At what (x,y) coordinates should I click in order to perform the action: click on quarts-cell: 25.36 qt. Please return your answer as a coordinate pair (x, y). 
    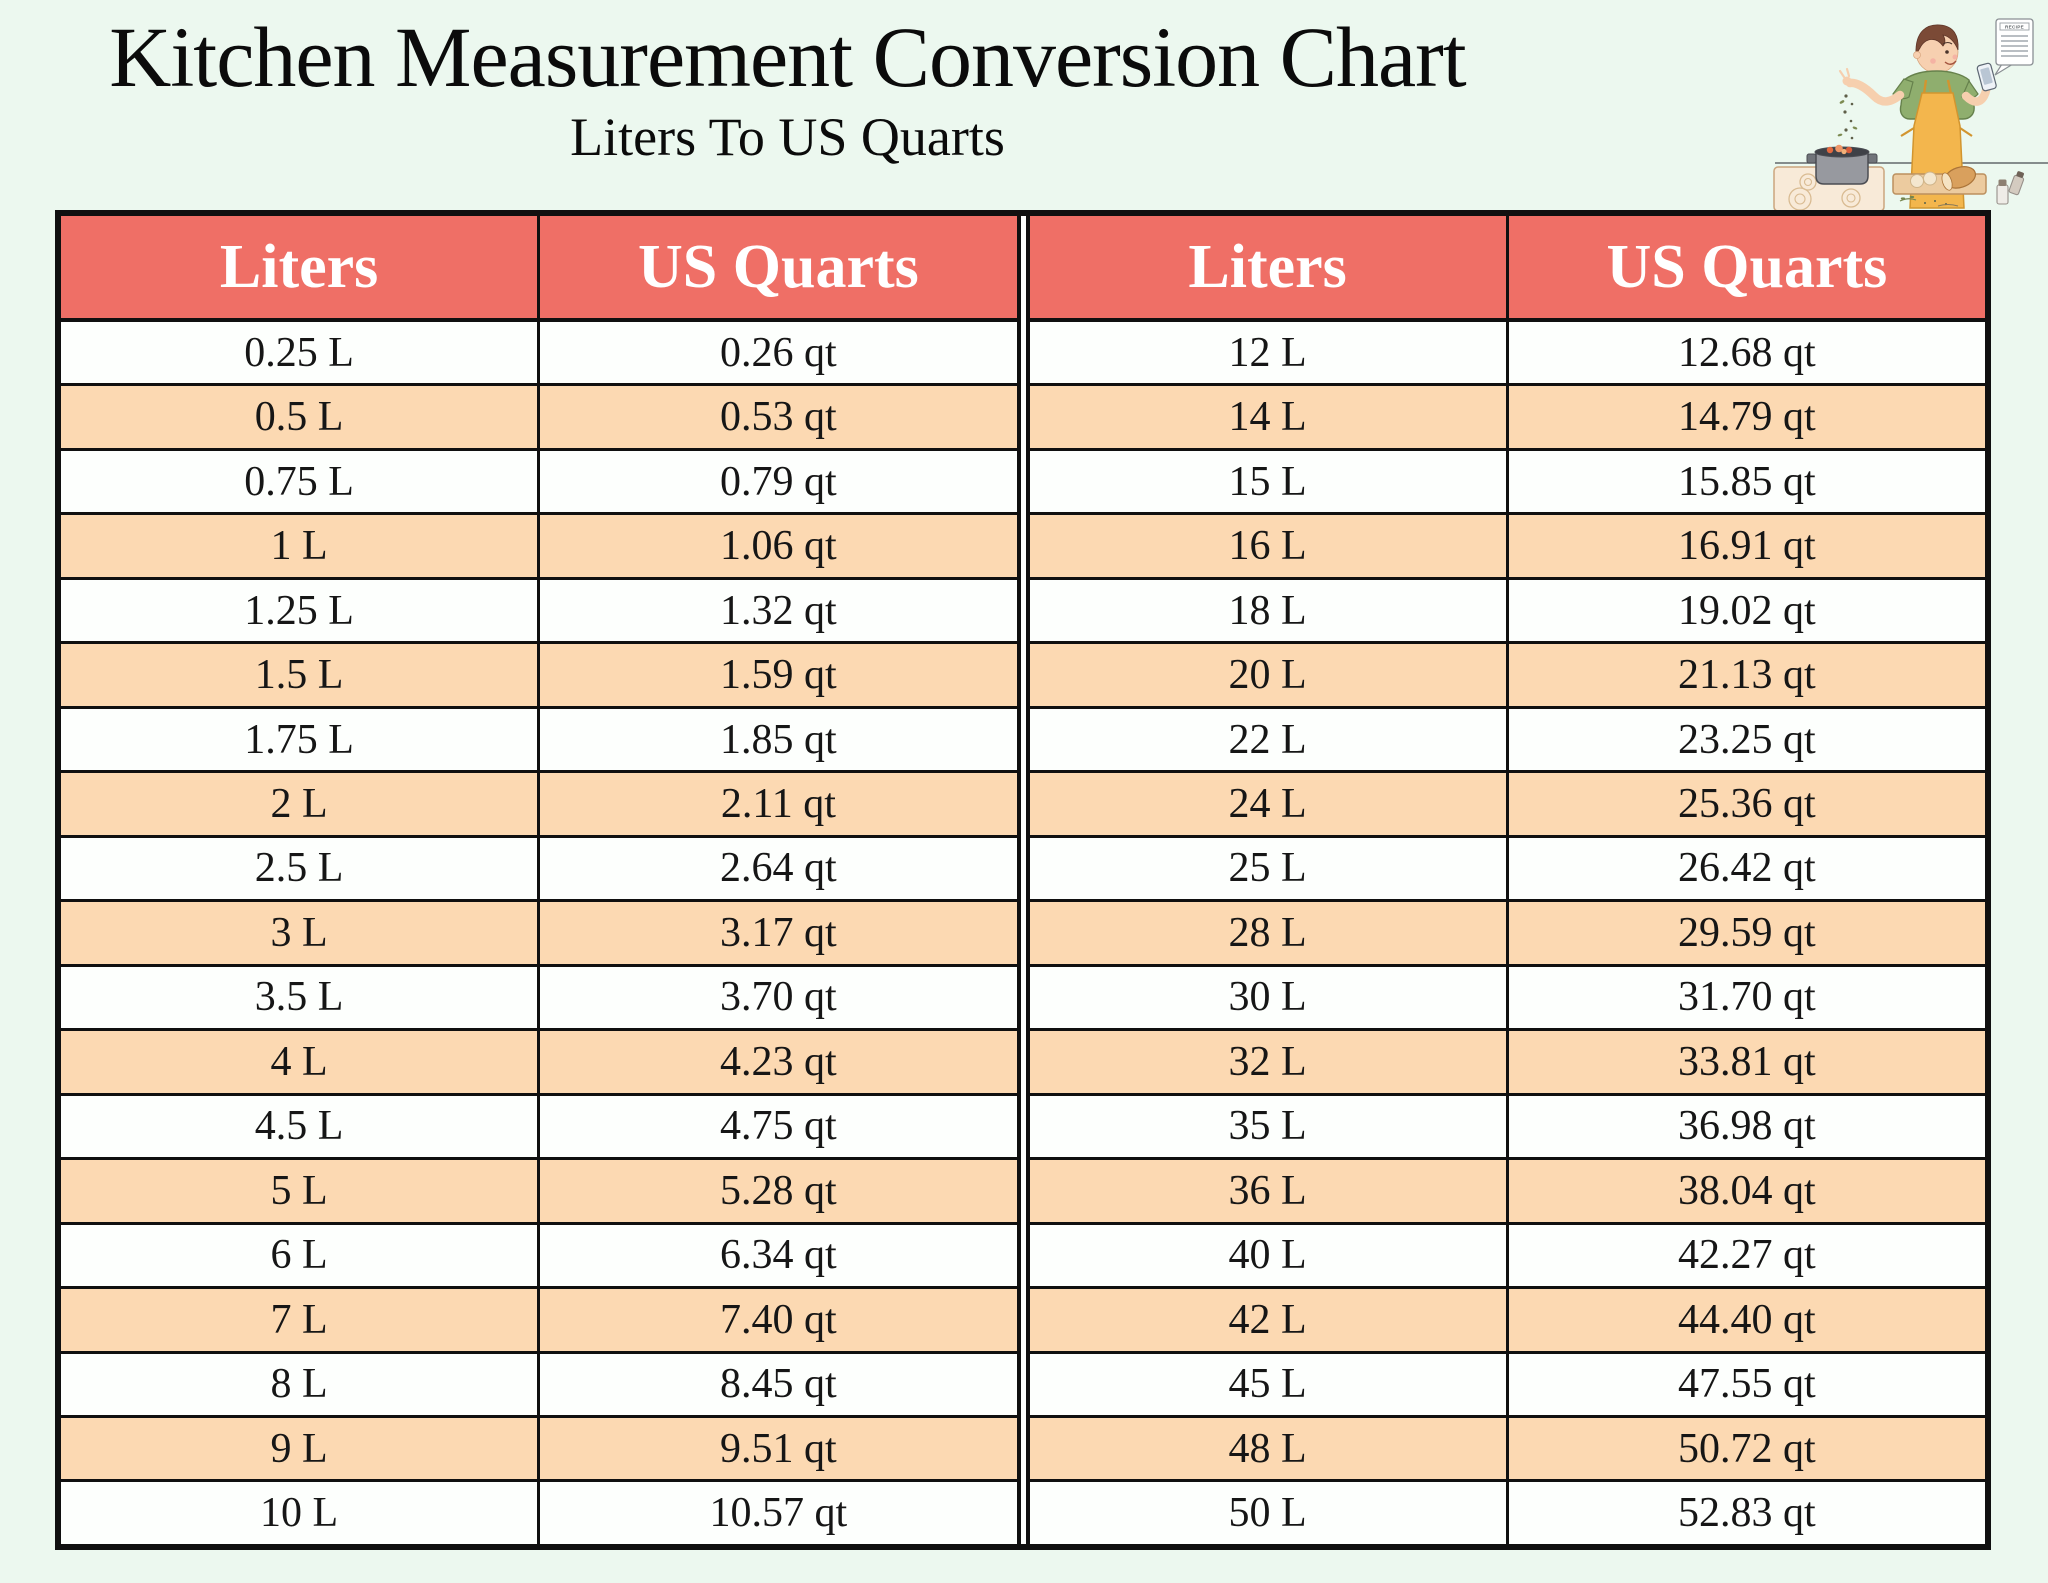
    Looking at the image, I should click on (1747, 804).